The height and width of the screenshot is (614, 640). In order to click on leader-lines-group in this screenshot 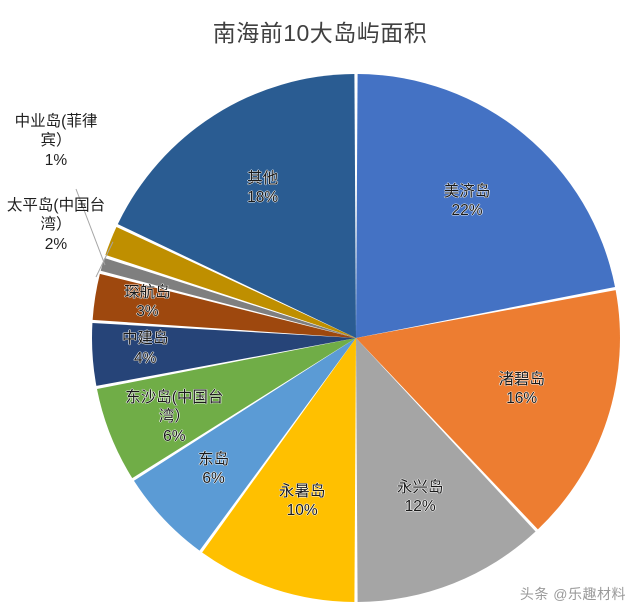, I will do `click(94, 233)`.